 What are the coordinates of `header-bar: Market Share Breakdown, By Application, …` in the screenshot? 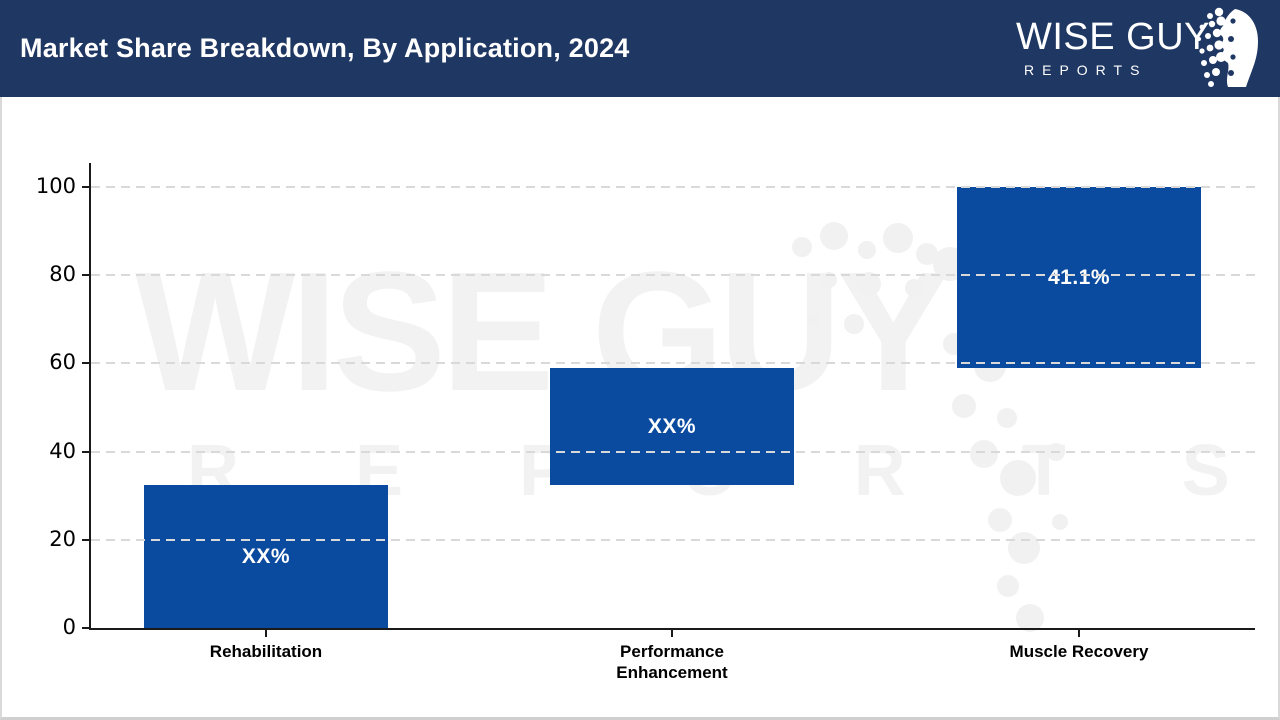 It's located at (640, 48).